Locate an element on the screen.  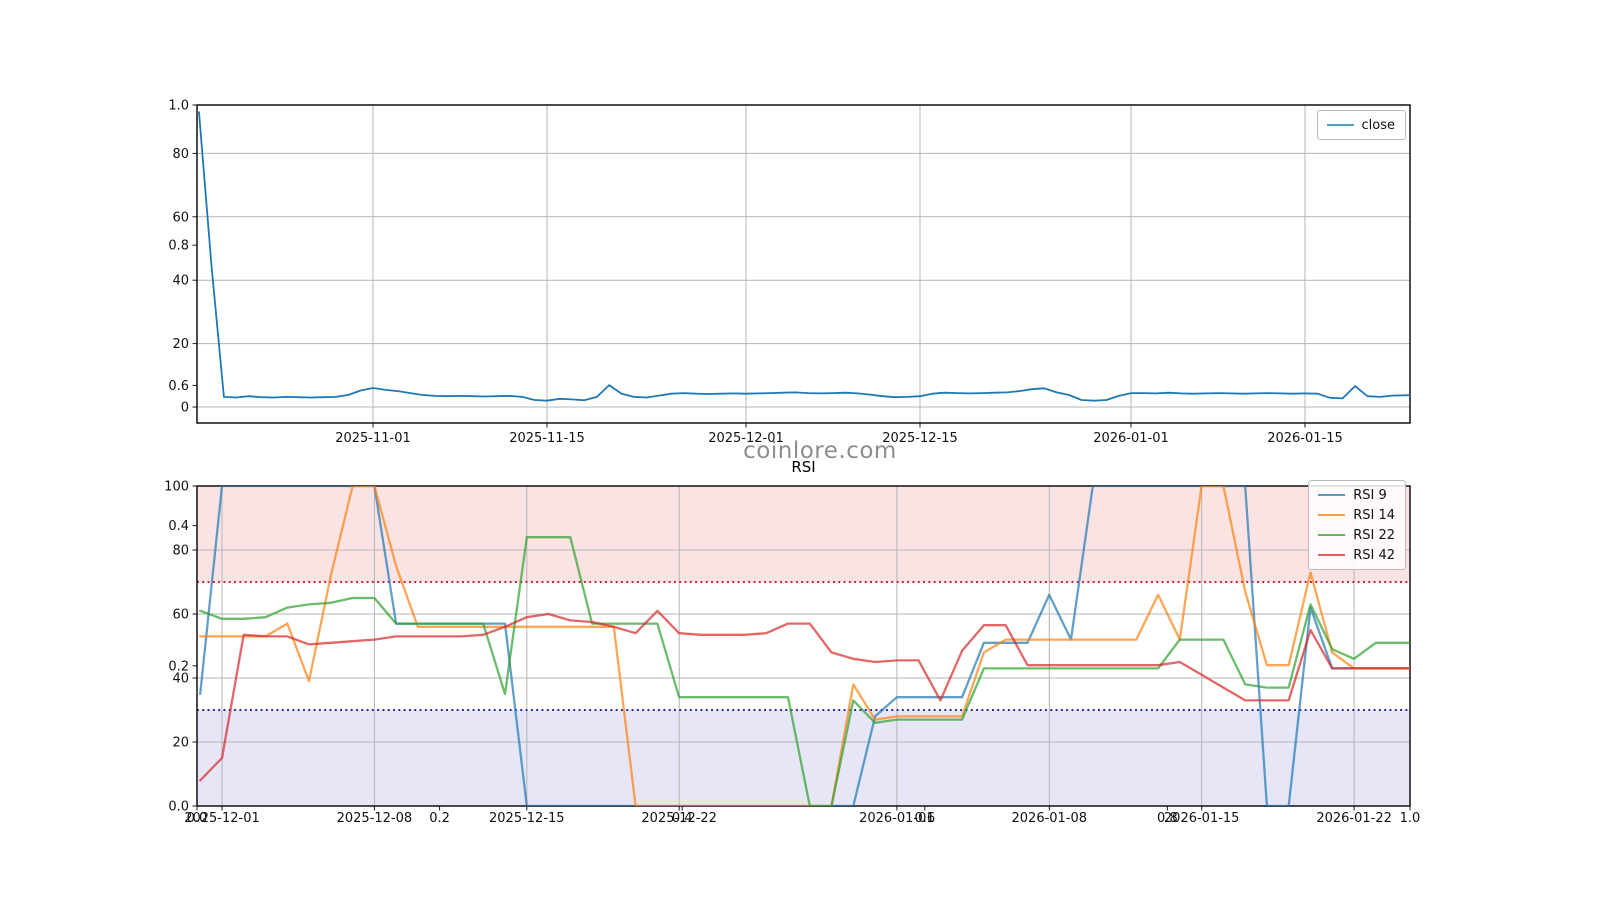
overbought-band is located at coordinates (803, 534).